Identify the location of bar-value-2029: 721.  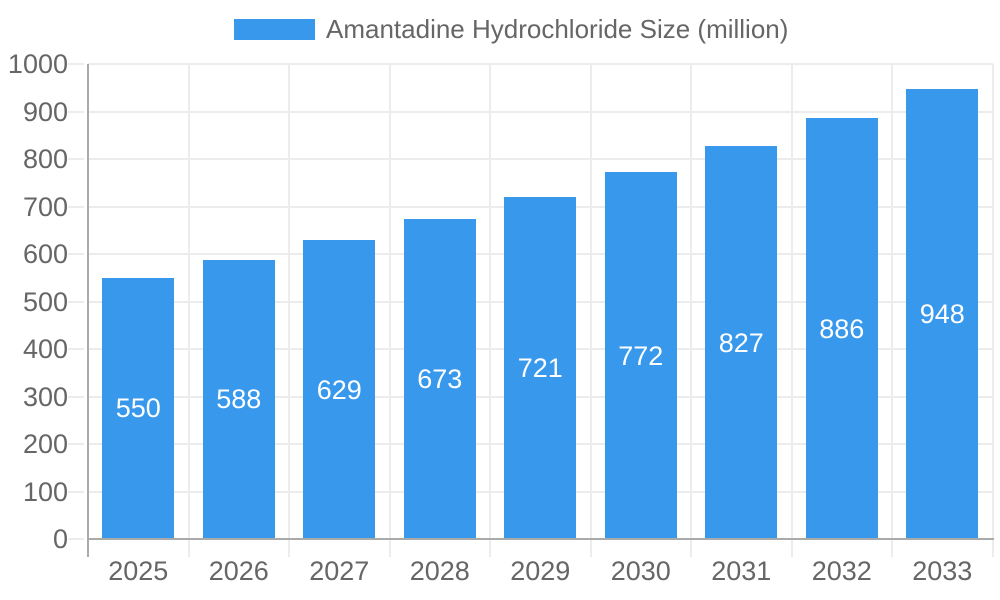
(540, 367).